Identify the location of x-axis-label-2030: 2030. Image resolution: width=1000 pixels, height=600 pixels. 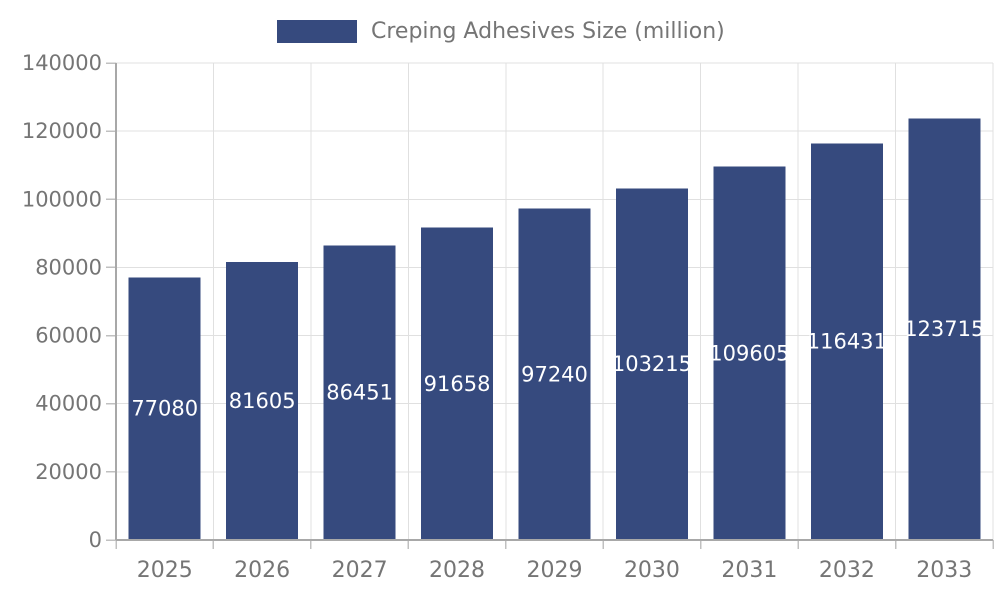
(652, 570).